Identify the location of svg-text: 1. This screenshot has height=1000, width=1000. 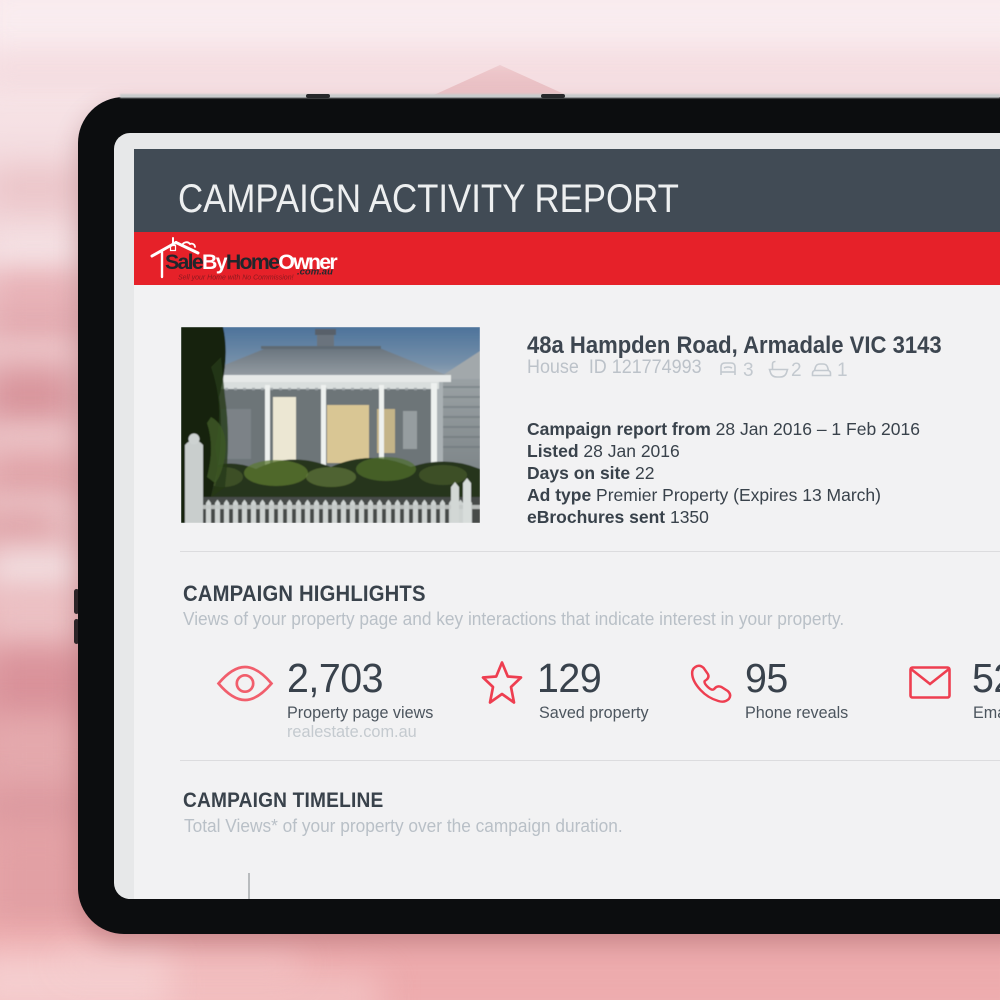
(842, 370).